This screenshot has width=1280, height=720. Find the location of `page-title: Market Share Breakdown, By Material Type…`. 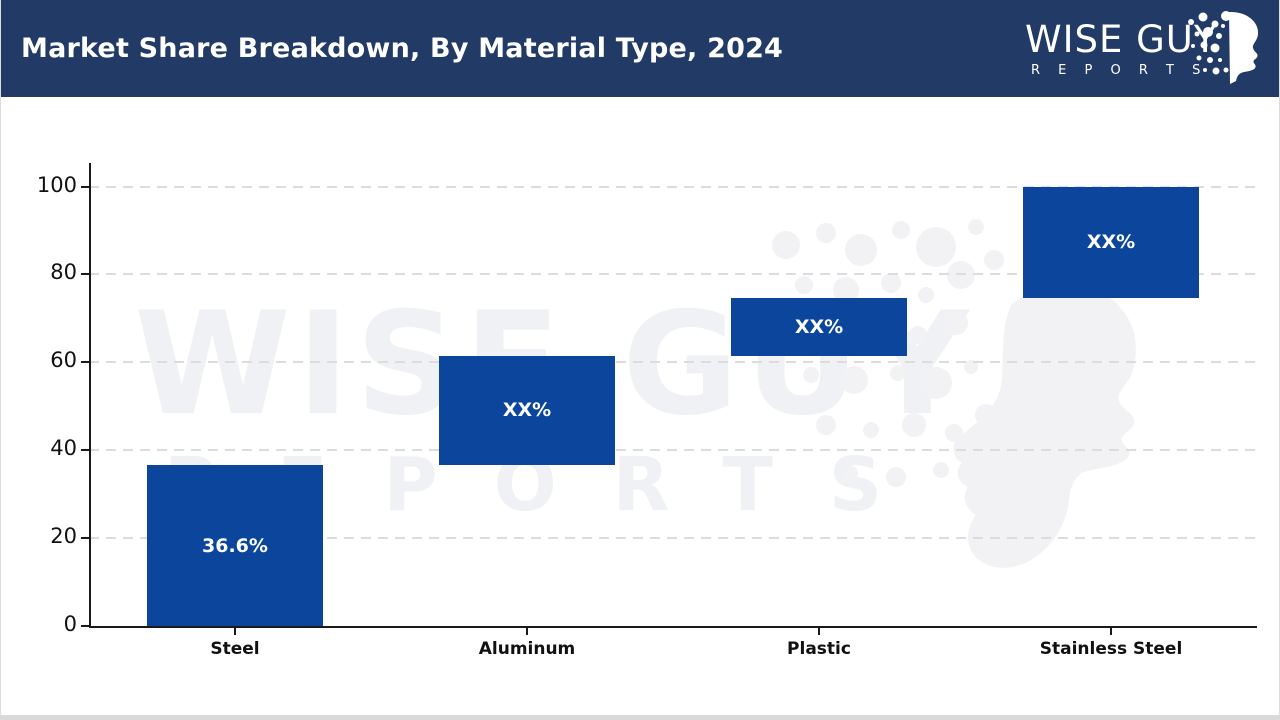

page-title: Market Share Breakdown, By Material Type… is located at coordinates (402, 48).